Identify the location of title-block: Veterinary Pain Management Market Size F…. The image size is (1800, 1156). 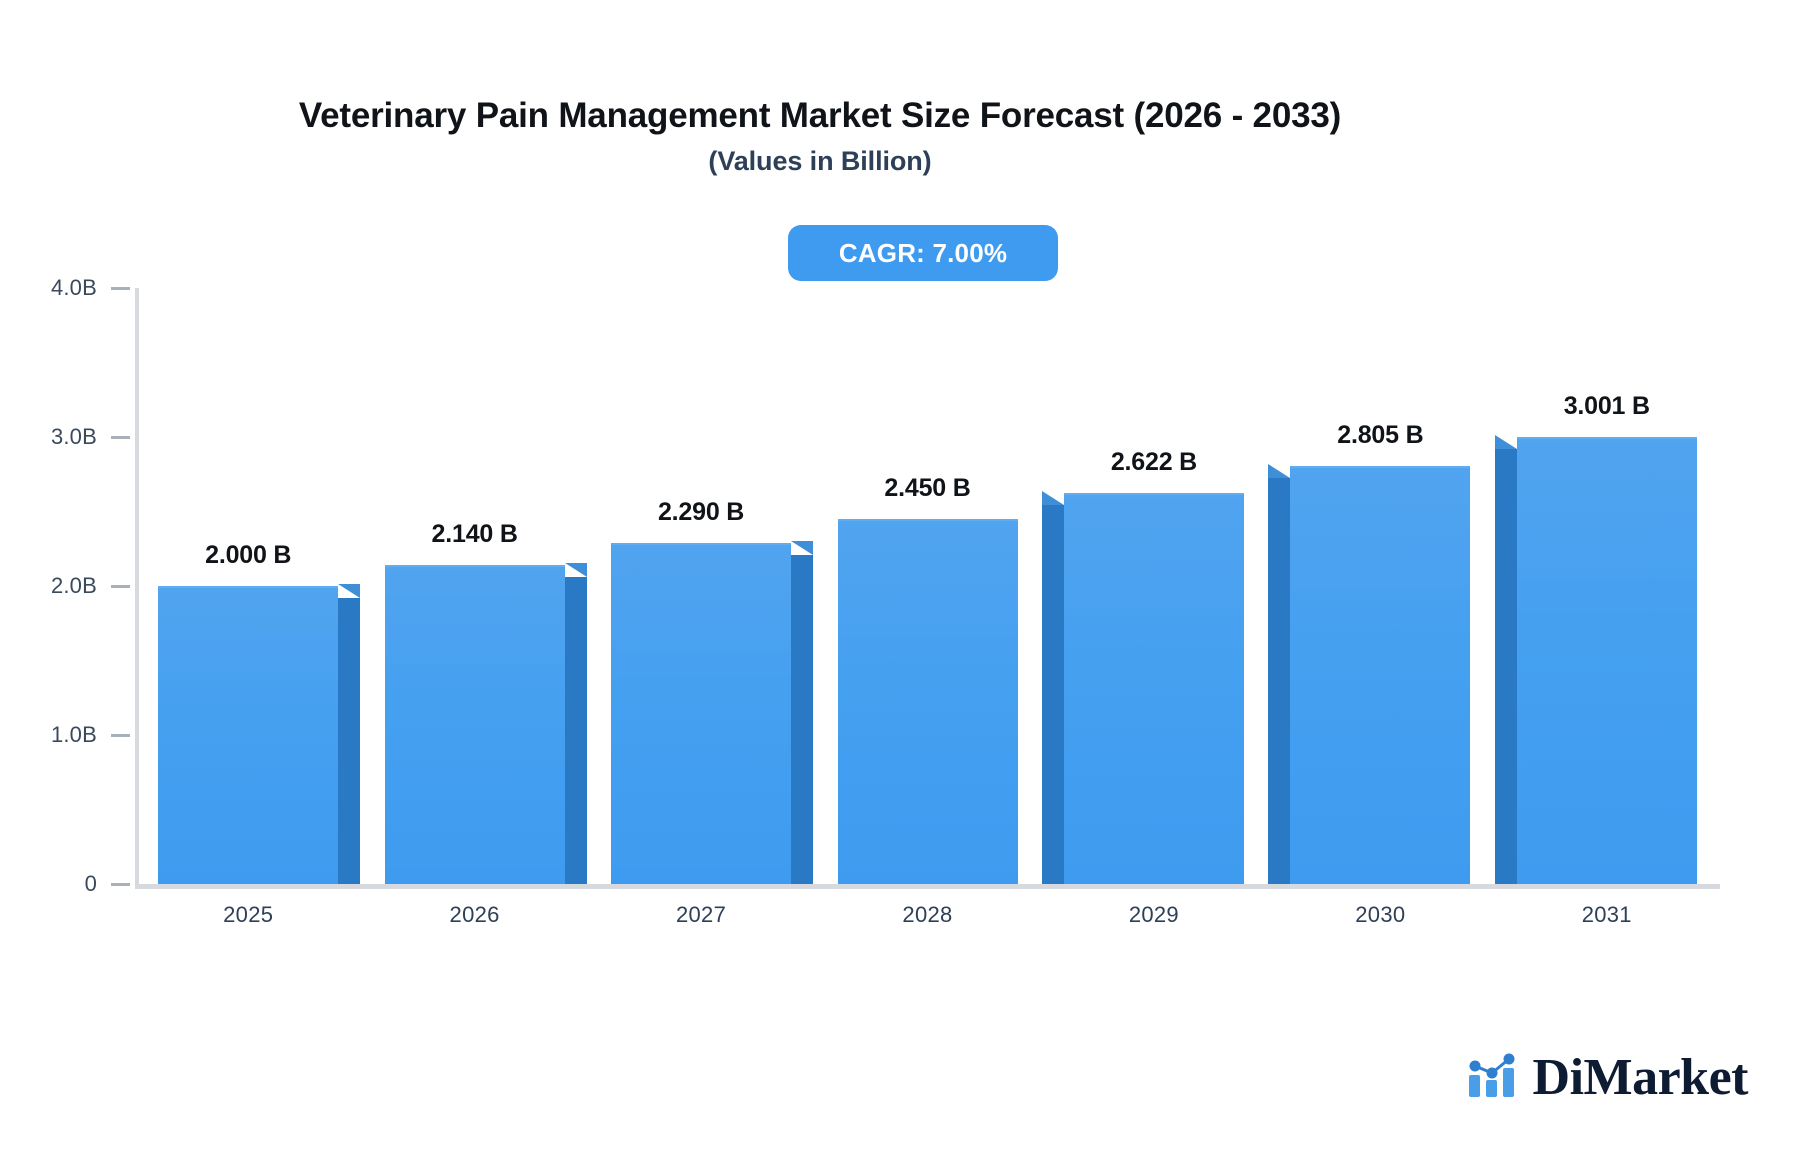
(820, 136).